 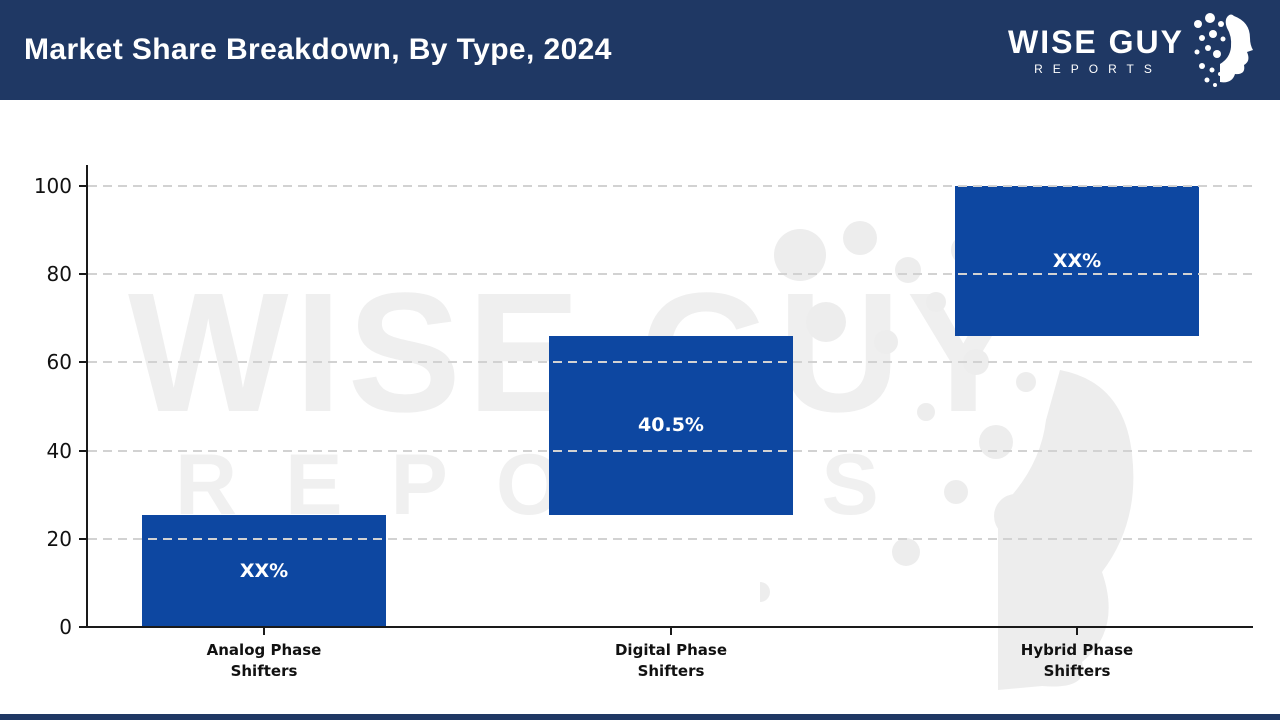 What do you see at coordinates (1077, 660) in the screenshot?
I see `category-label: Hybrid Phase Shifters` at bounding box center [1077, 660].